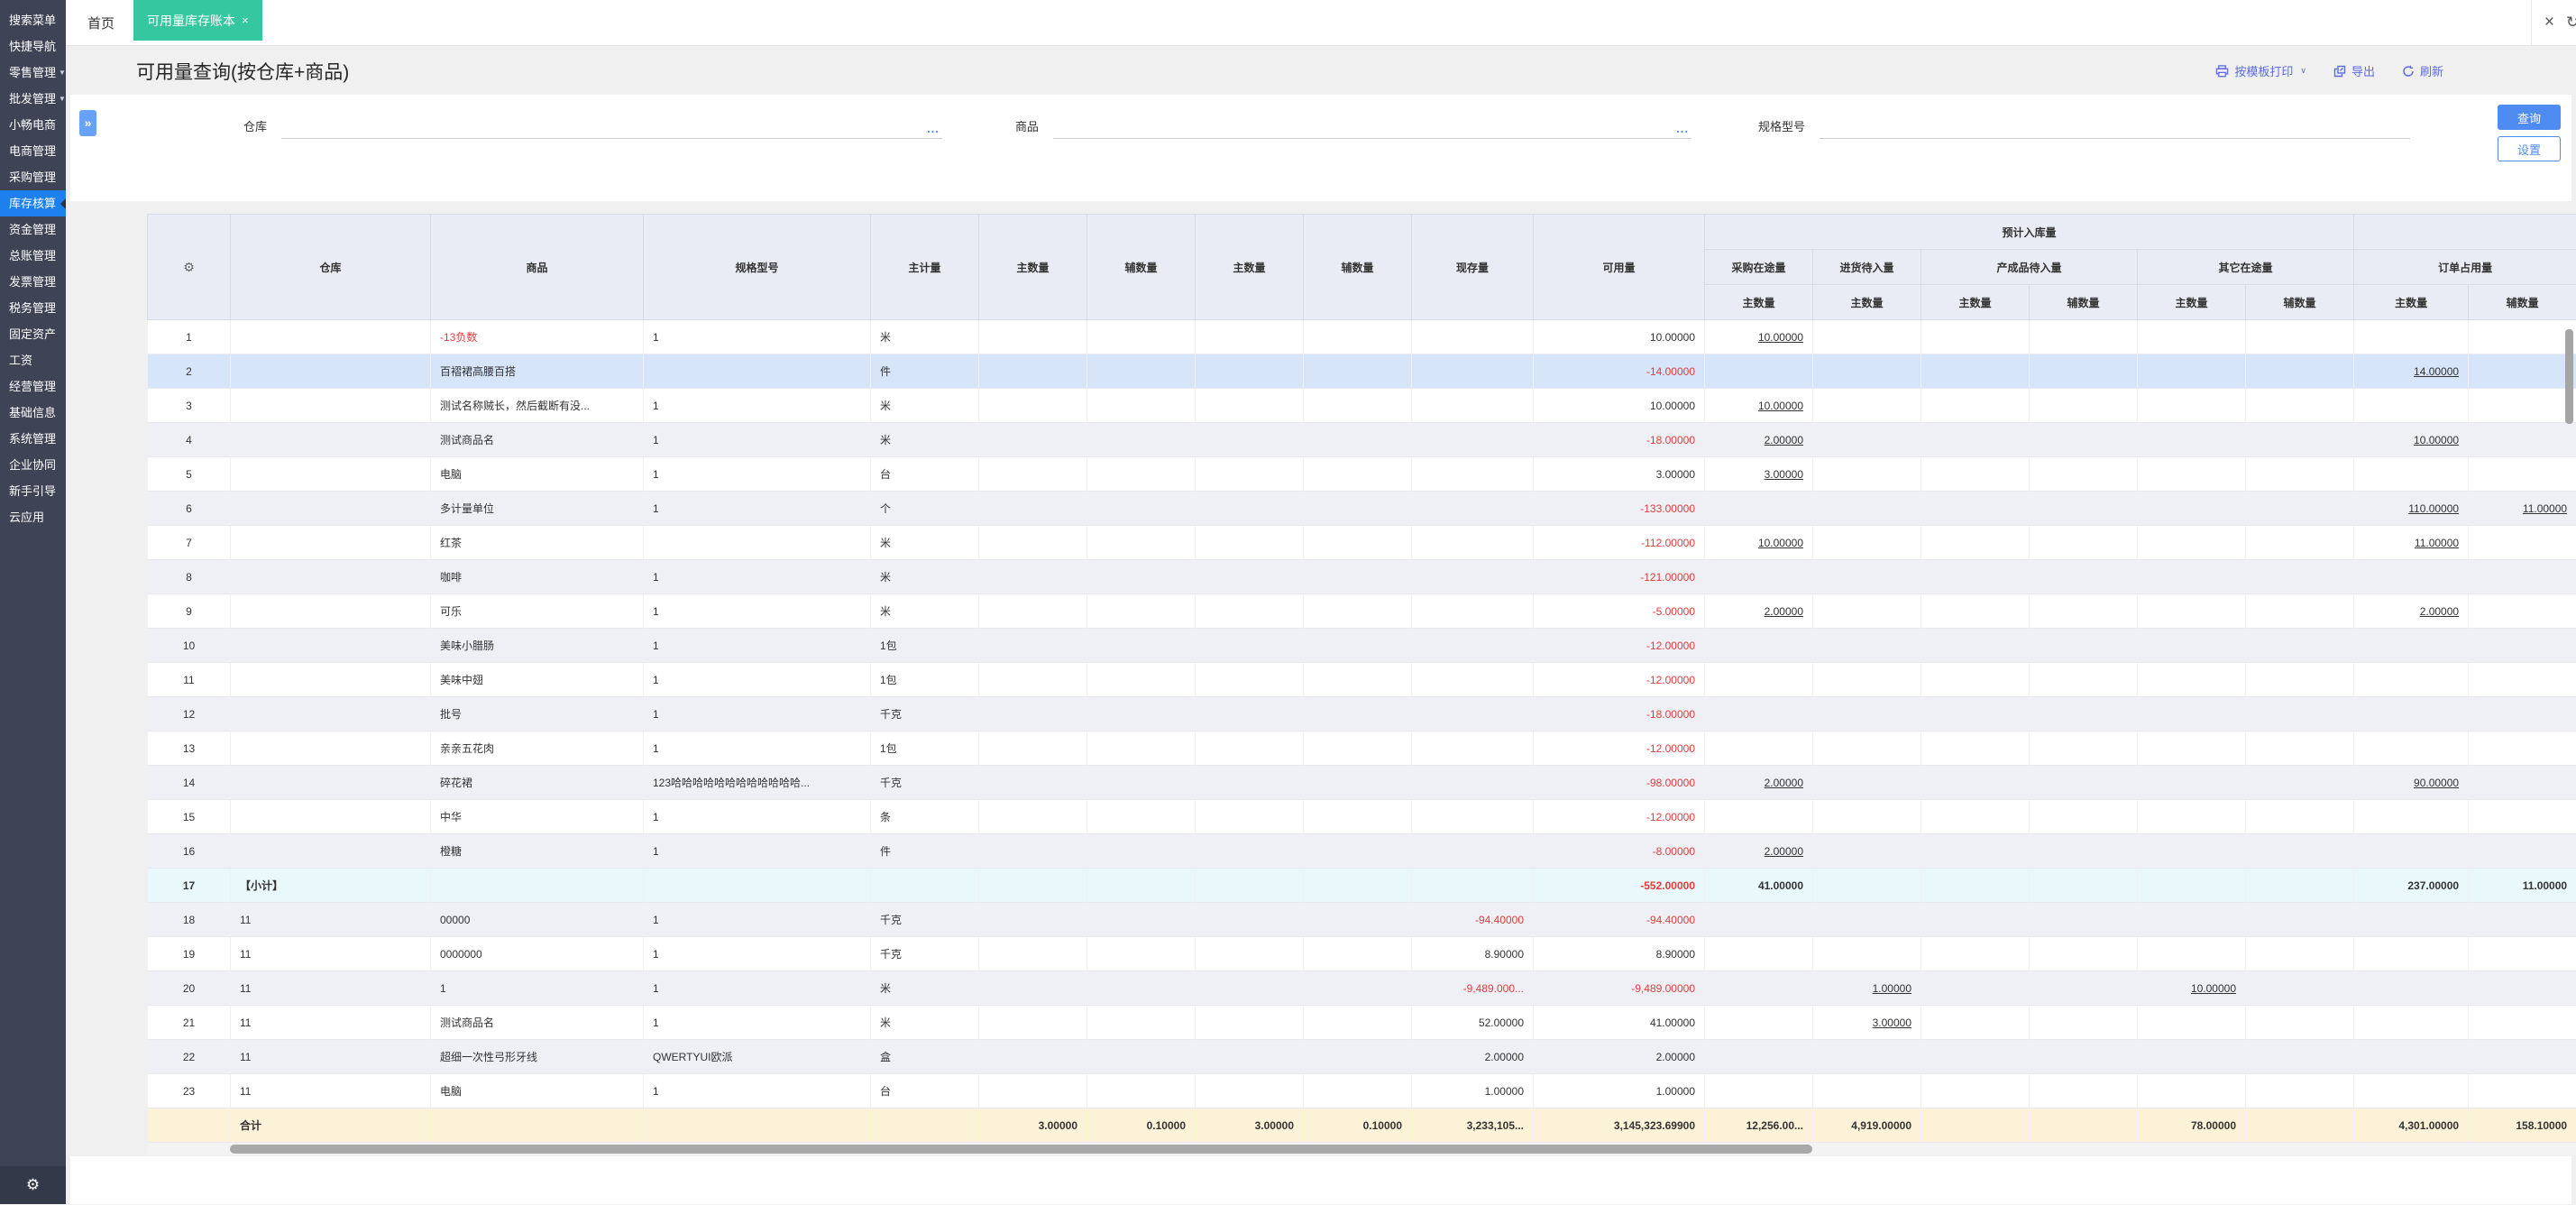  What do you see at coordinates (2115, 127) in the screenshot?
I see `spec-input` at bounding box center [2115, 127].